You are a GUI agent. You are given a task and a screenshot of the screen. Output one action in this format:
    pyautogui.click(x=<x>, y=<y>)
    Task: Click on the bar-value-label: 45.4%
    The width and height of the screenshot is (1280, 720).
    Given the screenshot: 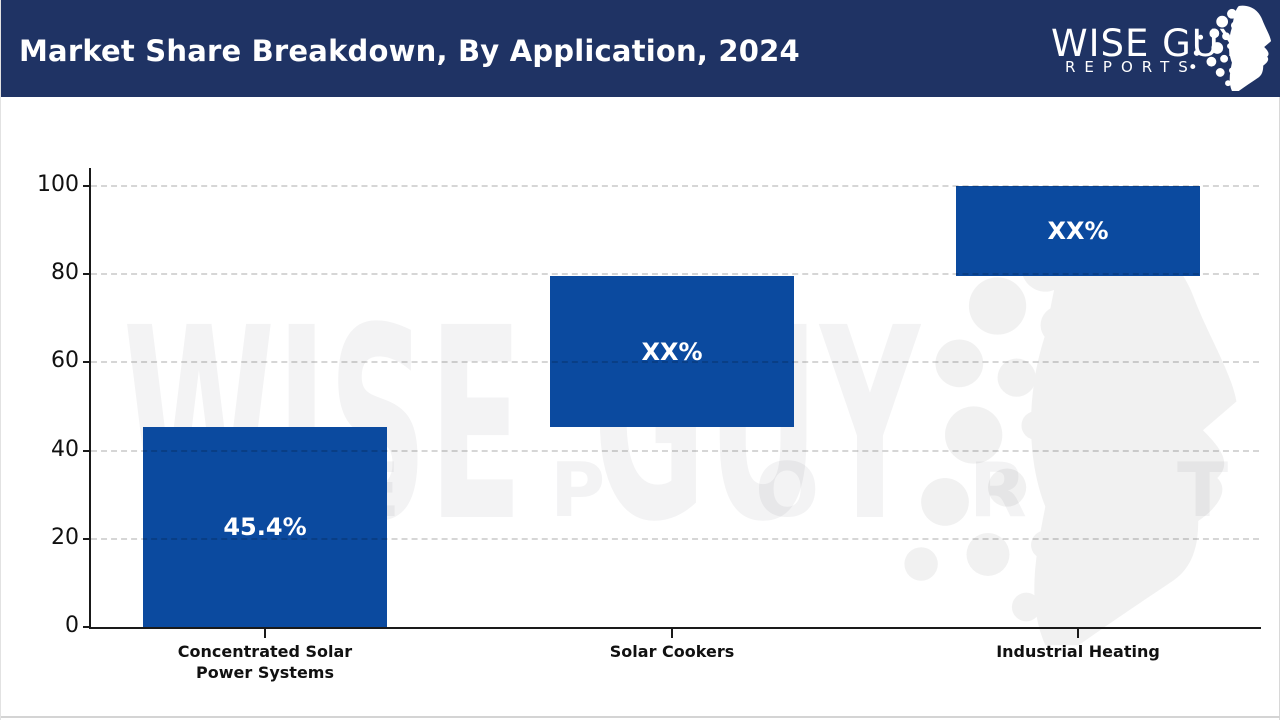 What is the action you would take?
    pyautogui.click(x=265, y=526)
    